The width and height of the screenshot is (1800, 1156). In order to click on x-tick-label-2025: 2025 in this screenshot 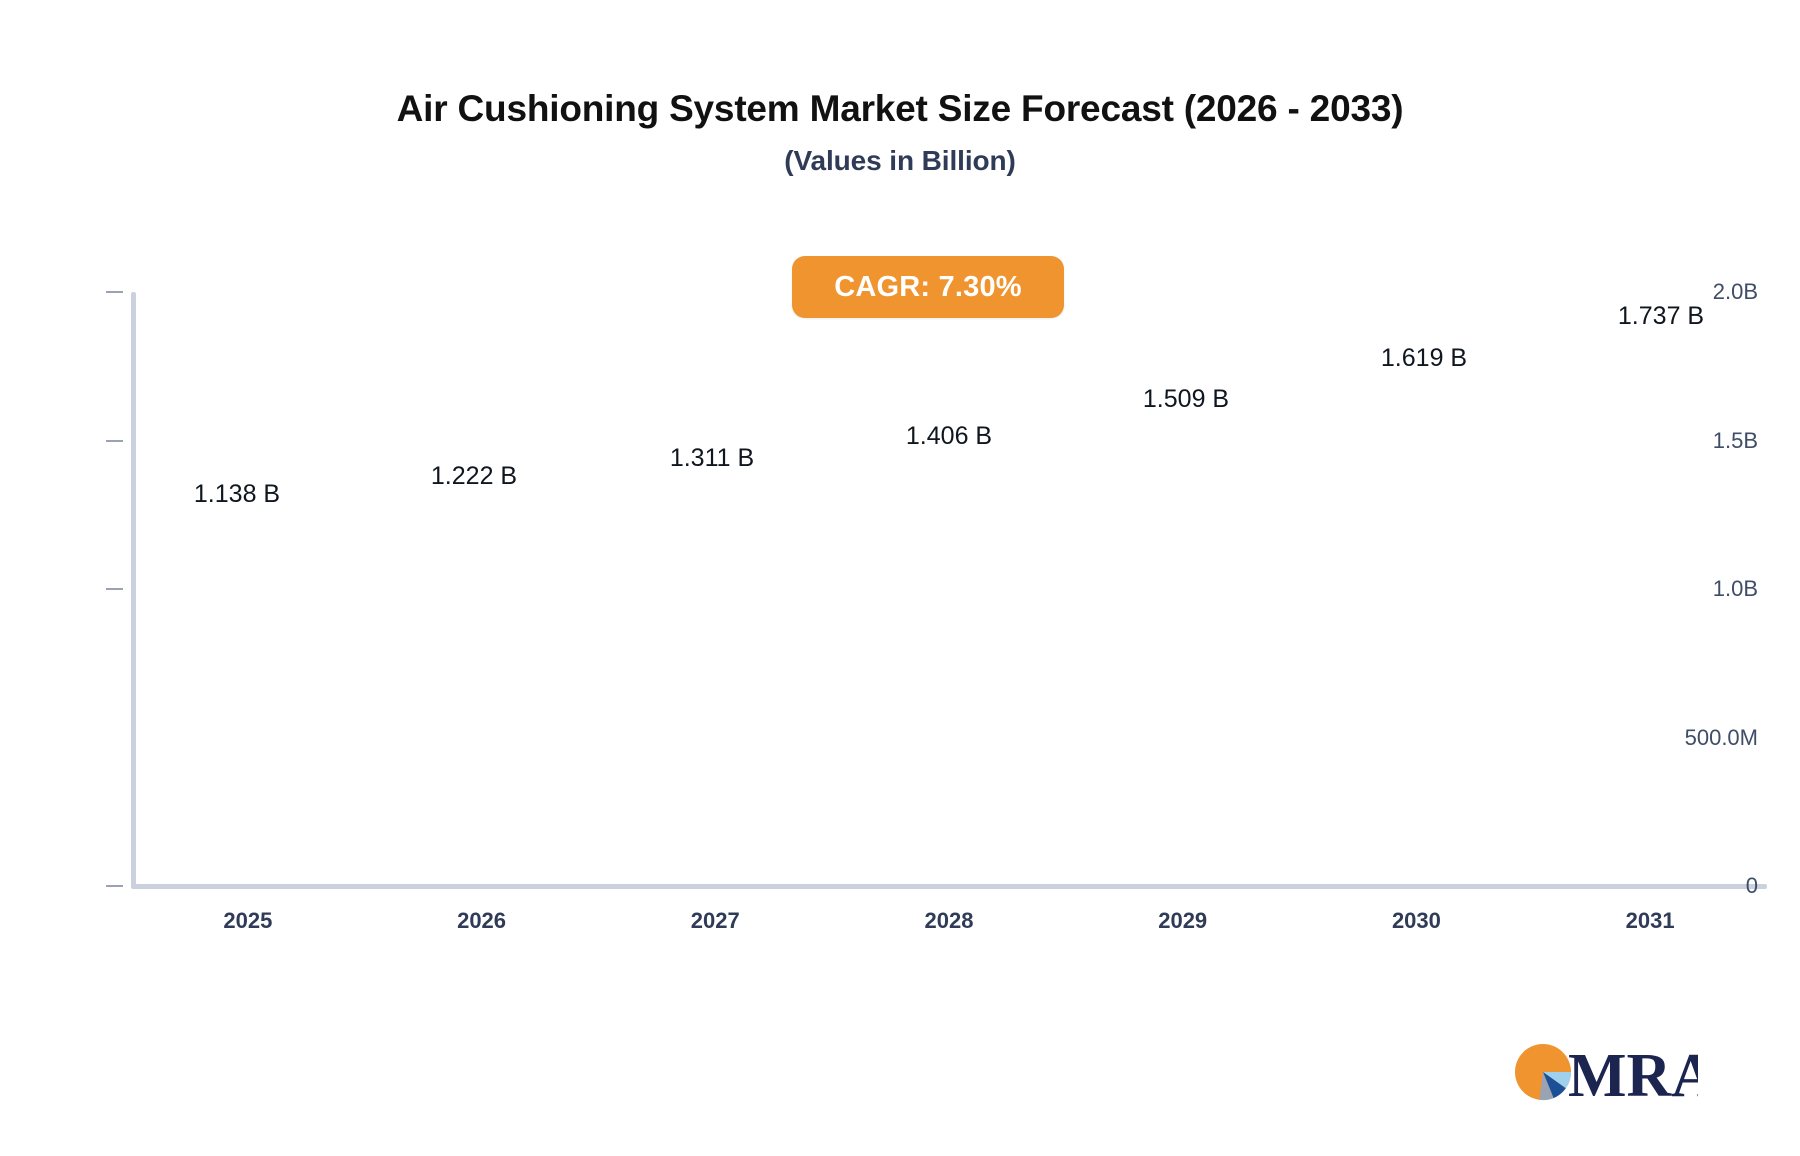, I will do `click(248, 920)`.